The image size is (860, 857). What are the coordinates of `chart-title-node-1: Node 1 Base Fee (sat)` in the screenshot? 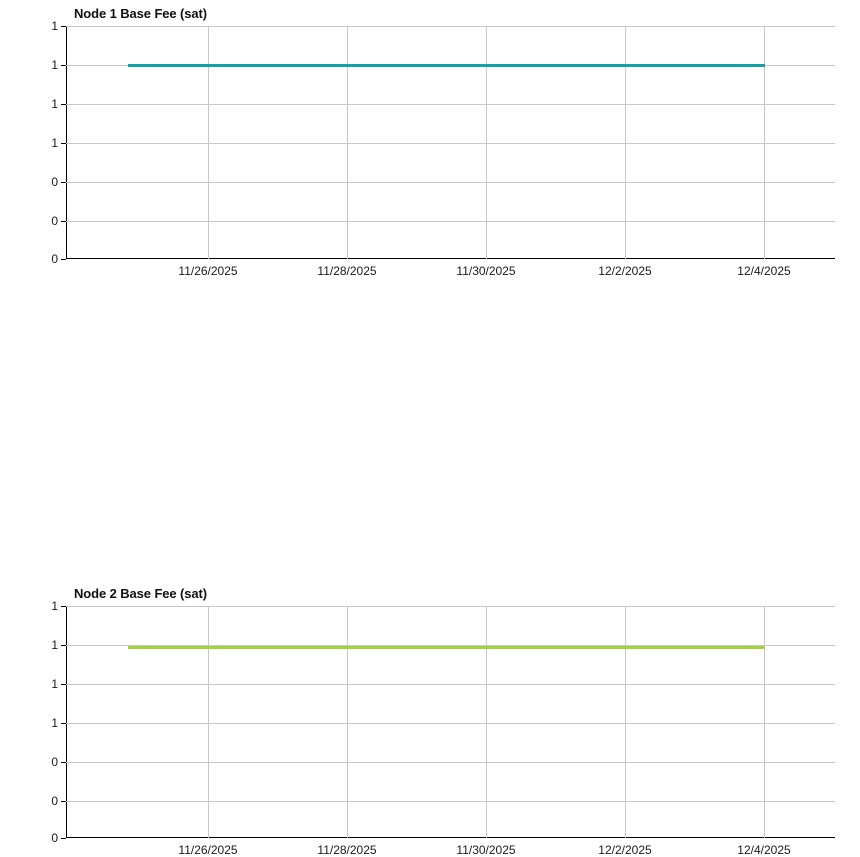 It's located at (141, 13).